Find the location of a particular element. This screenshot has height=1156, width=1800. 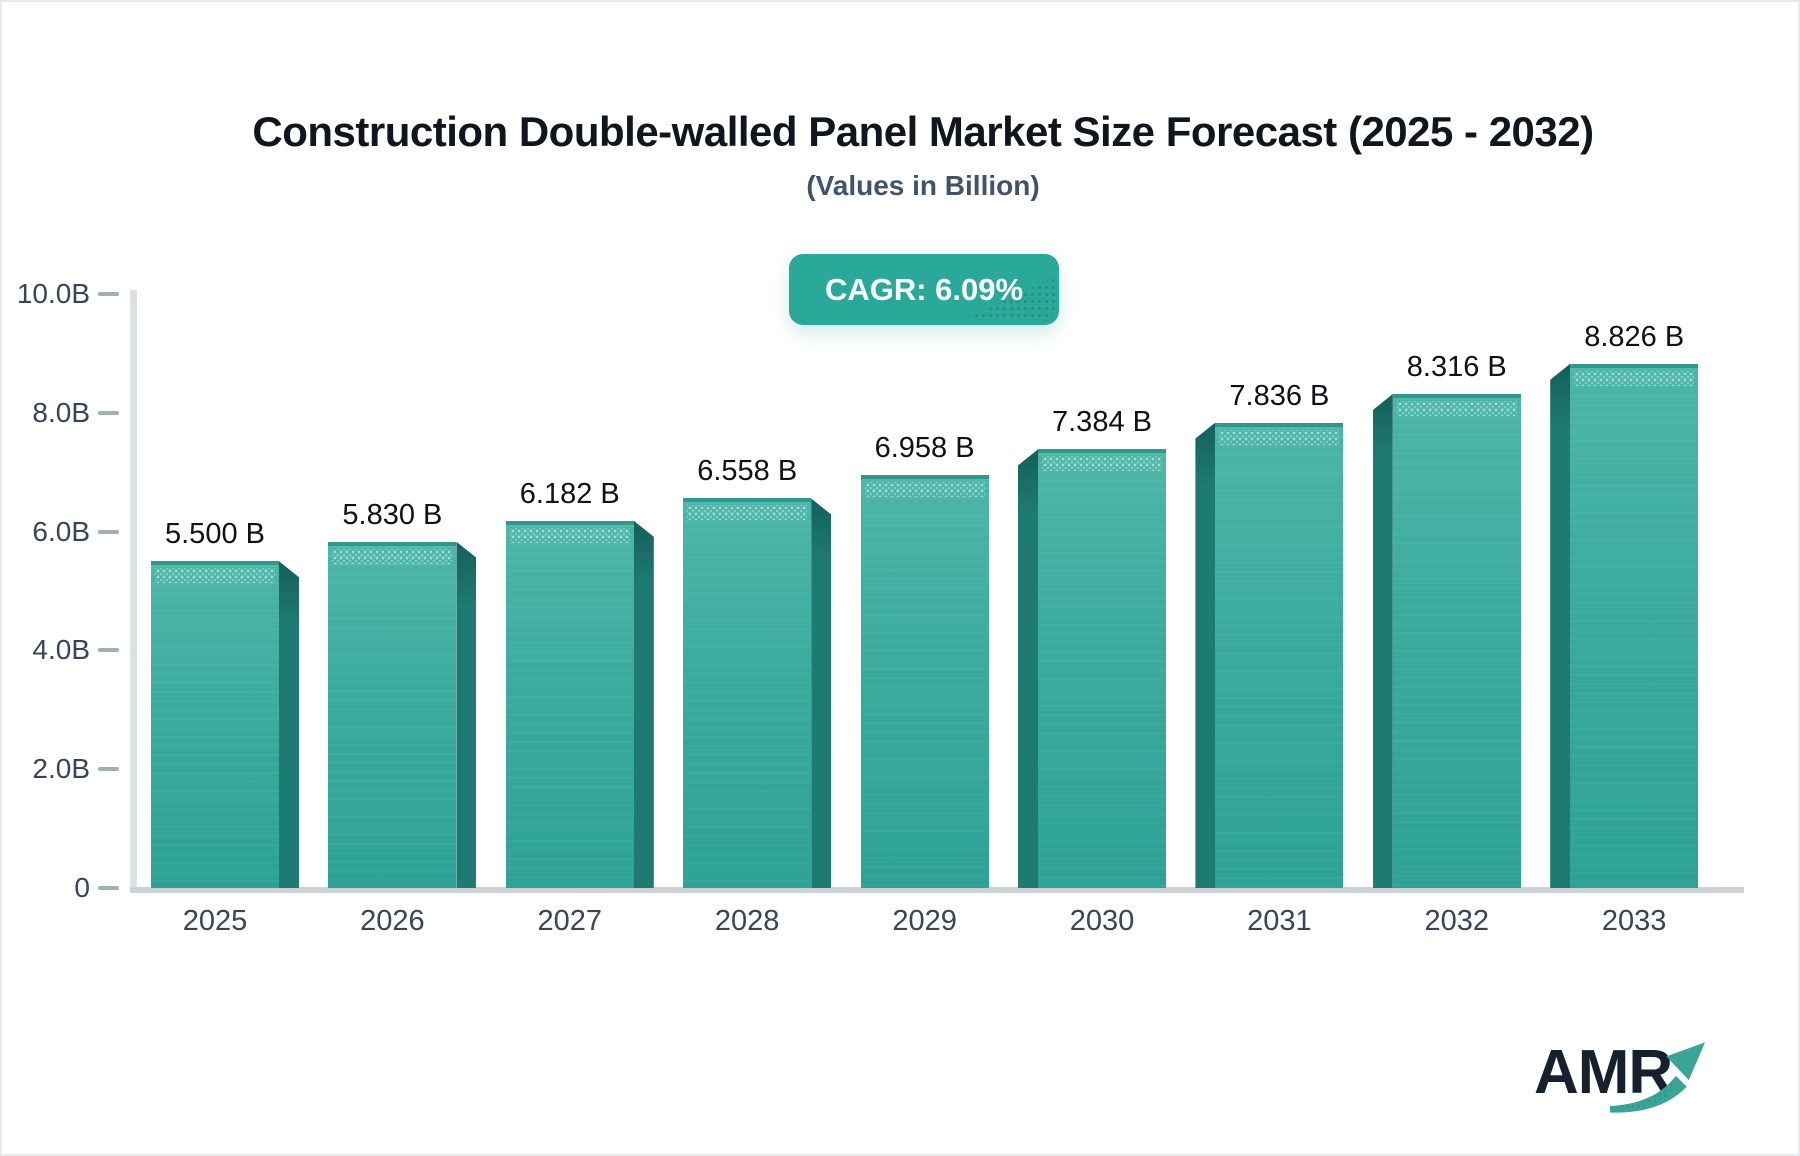

bar-value-label-2025: 5.500 B is located at coordinates (215, 534).